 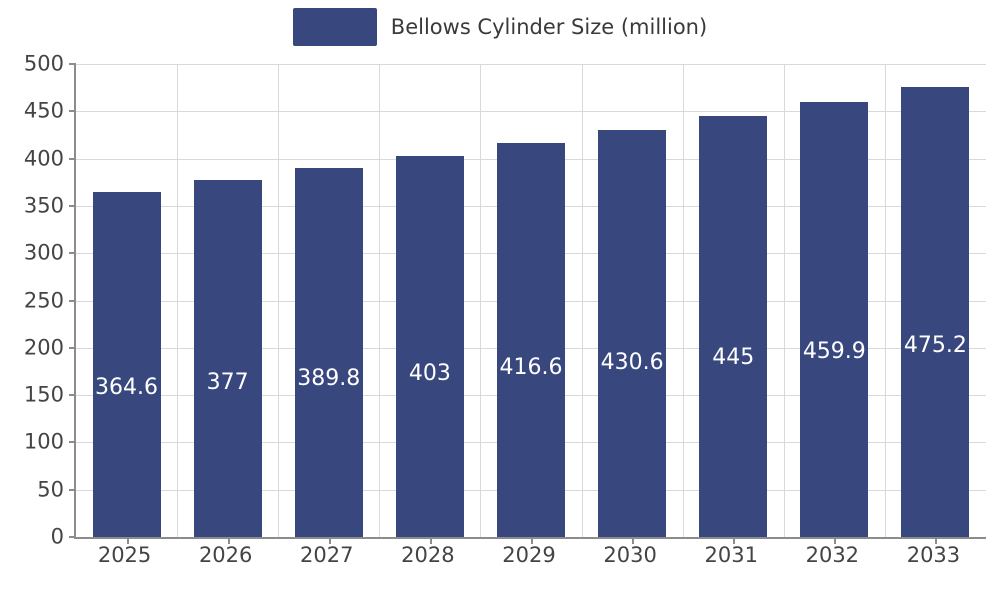 I want to click on y-tick-label: 250, so click(x=43, y=300).